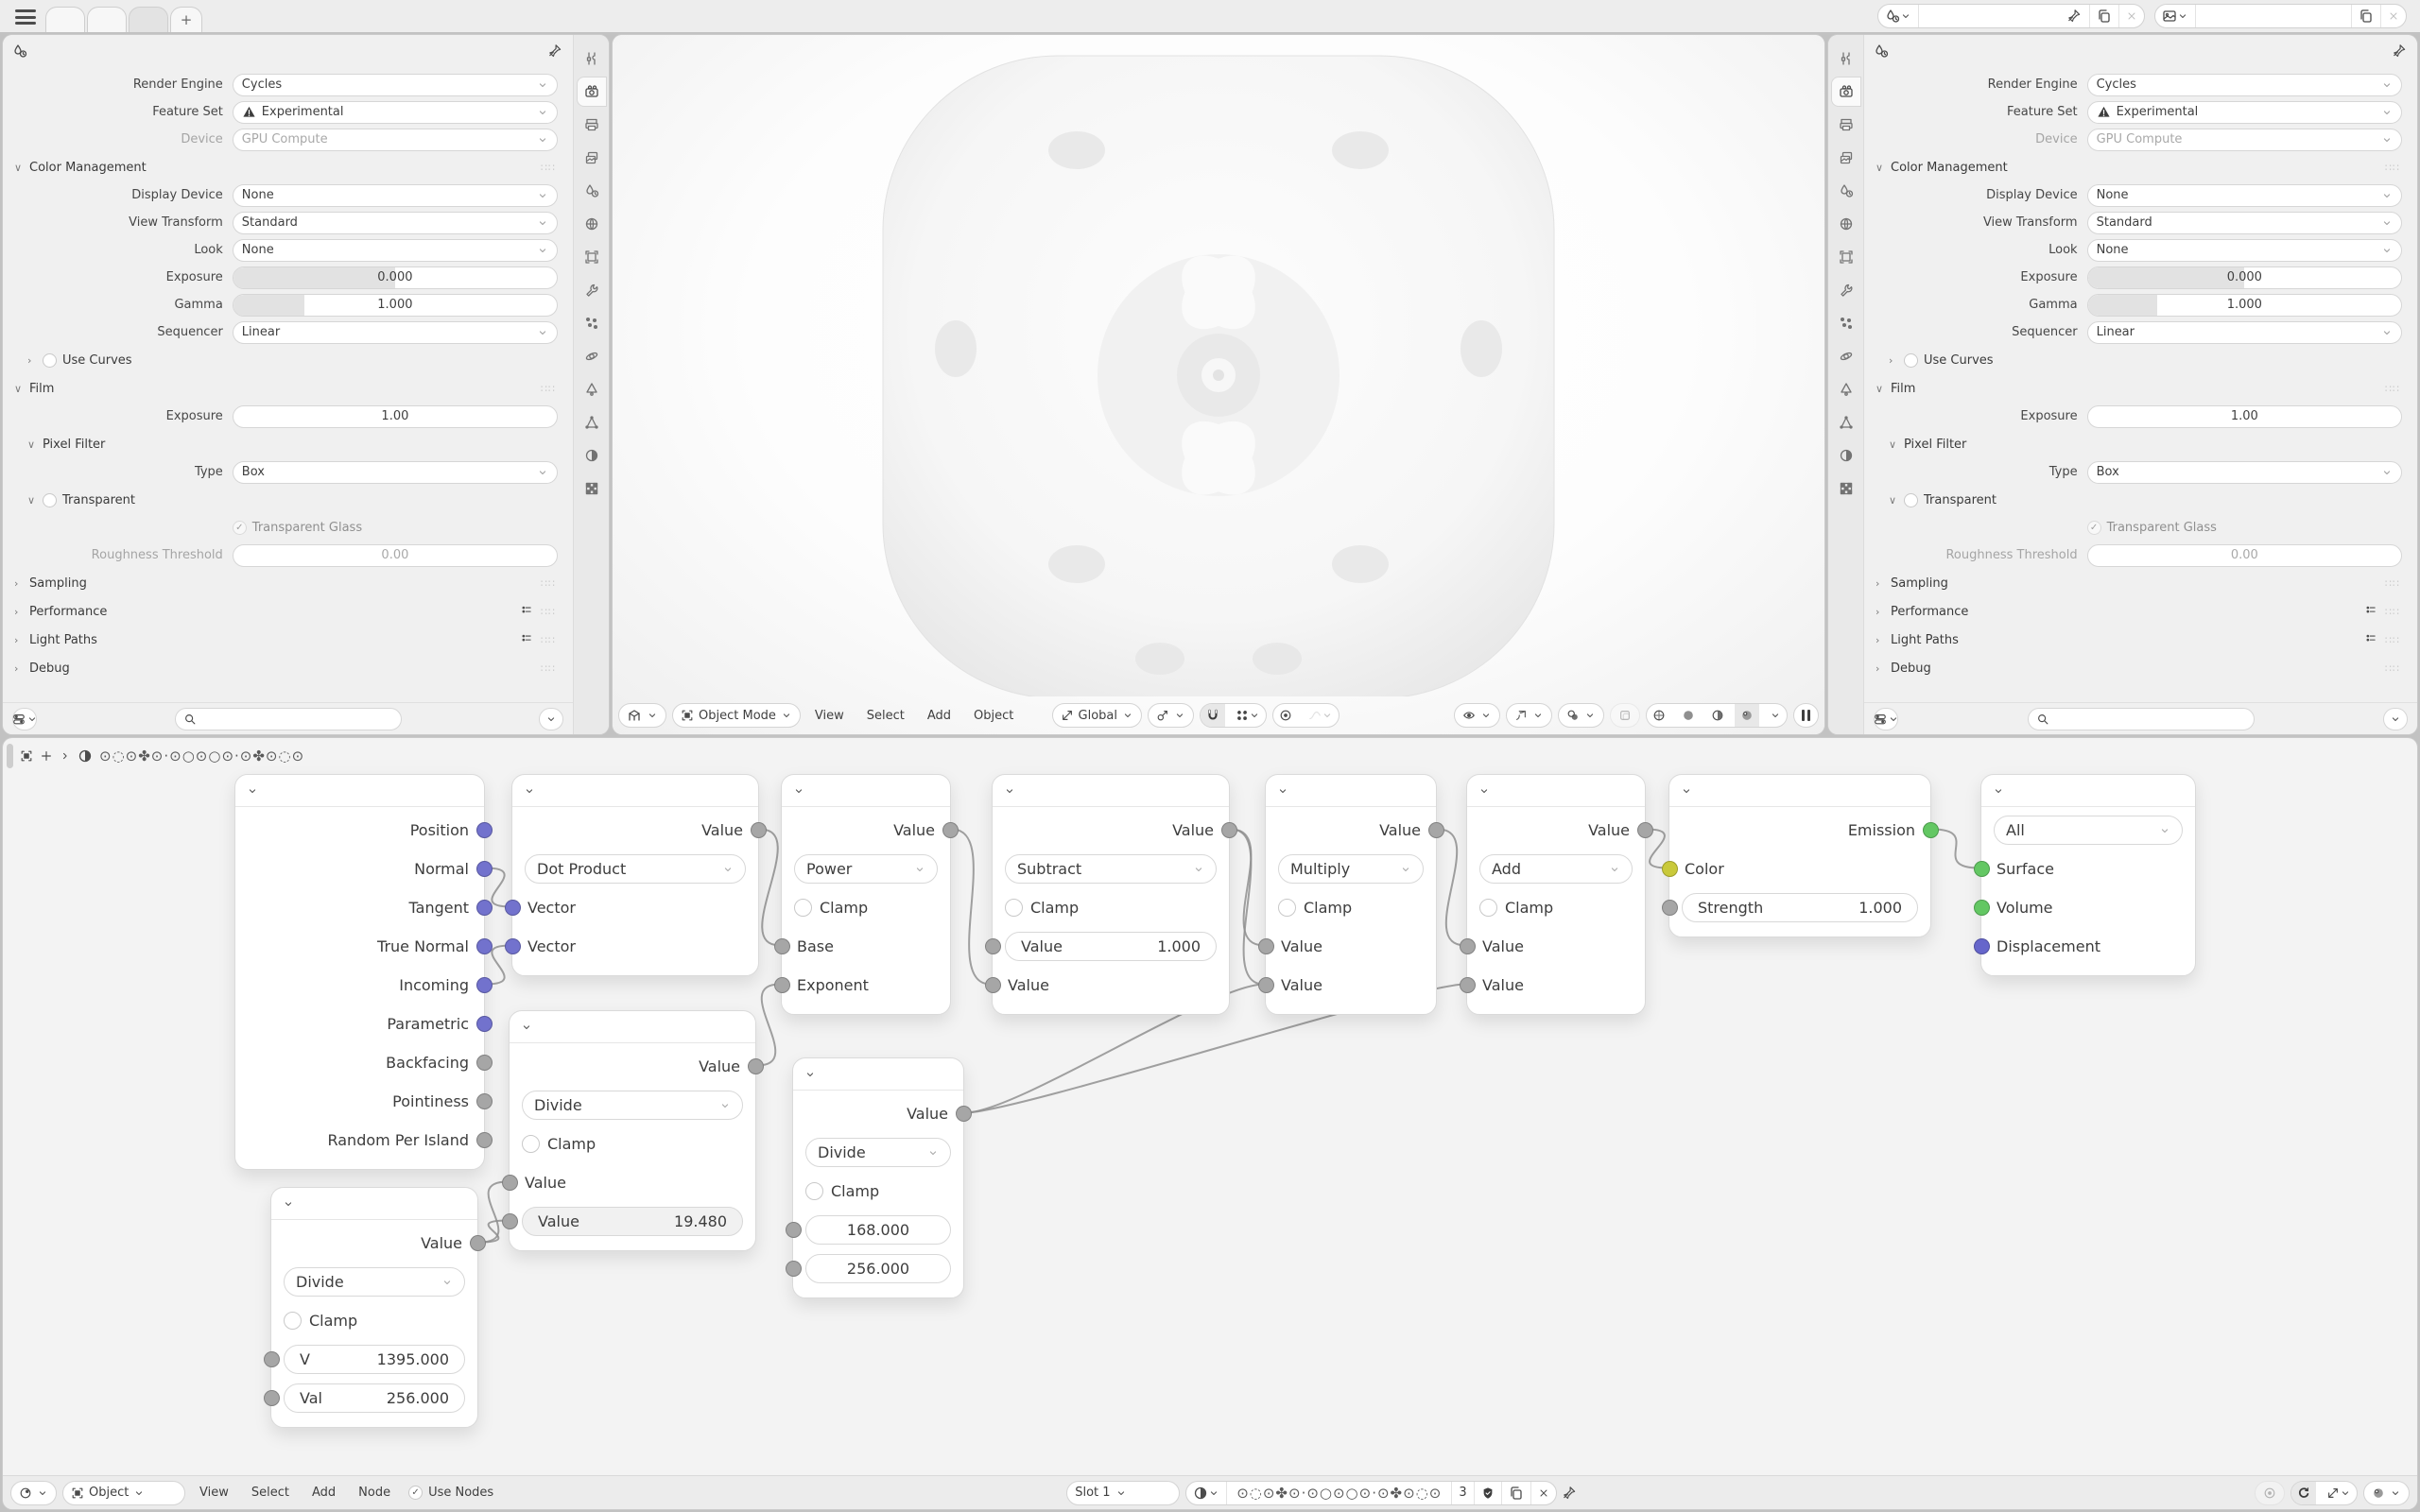 The image size is (2420, 1512). I want to click on section-light-paths: › Light Paths ∷∷, so click(287, 640).